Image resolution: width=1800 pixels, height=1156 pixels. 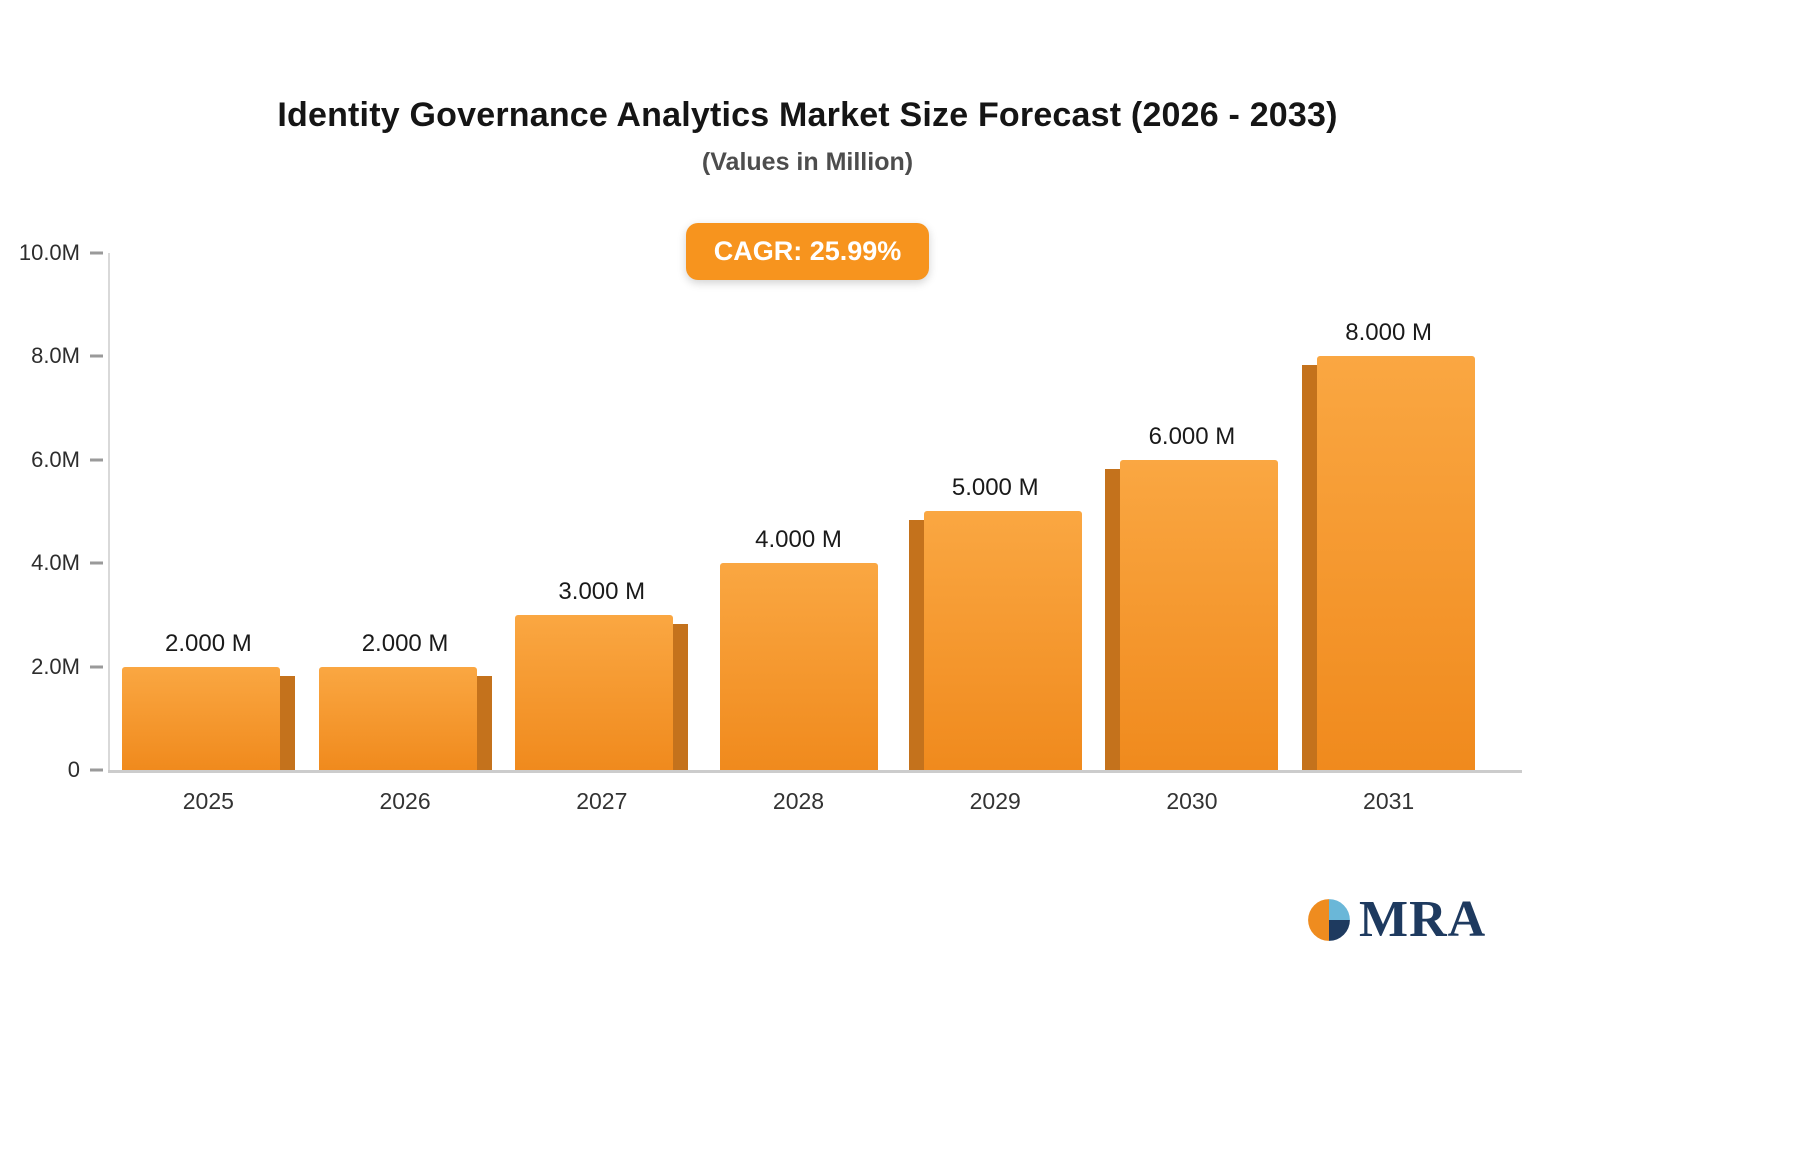 I want to click on bar-2031, so click(x=1396, y=563).